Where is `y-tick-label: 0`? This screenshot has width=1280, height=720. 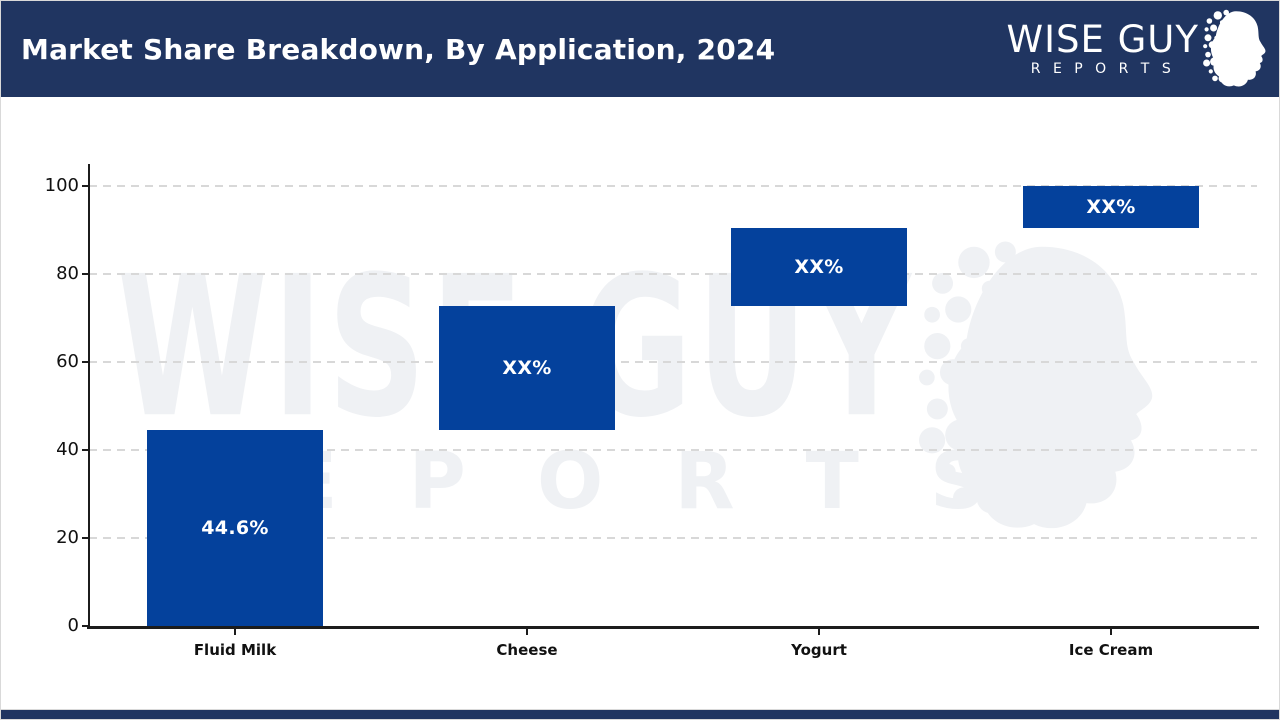 y-tick-label: 0 is located at coordinates (73, 625).